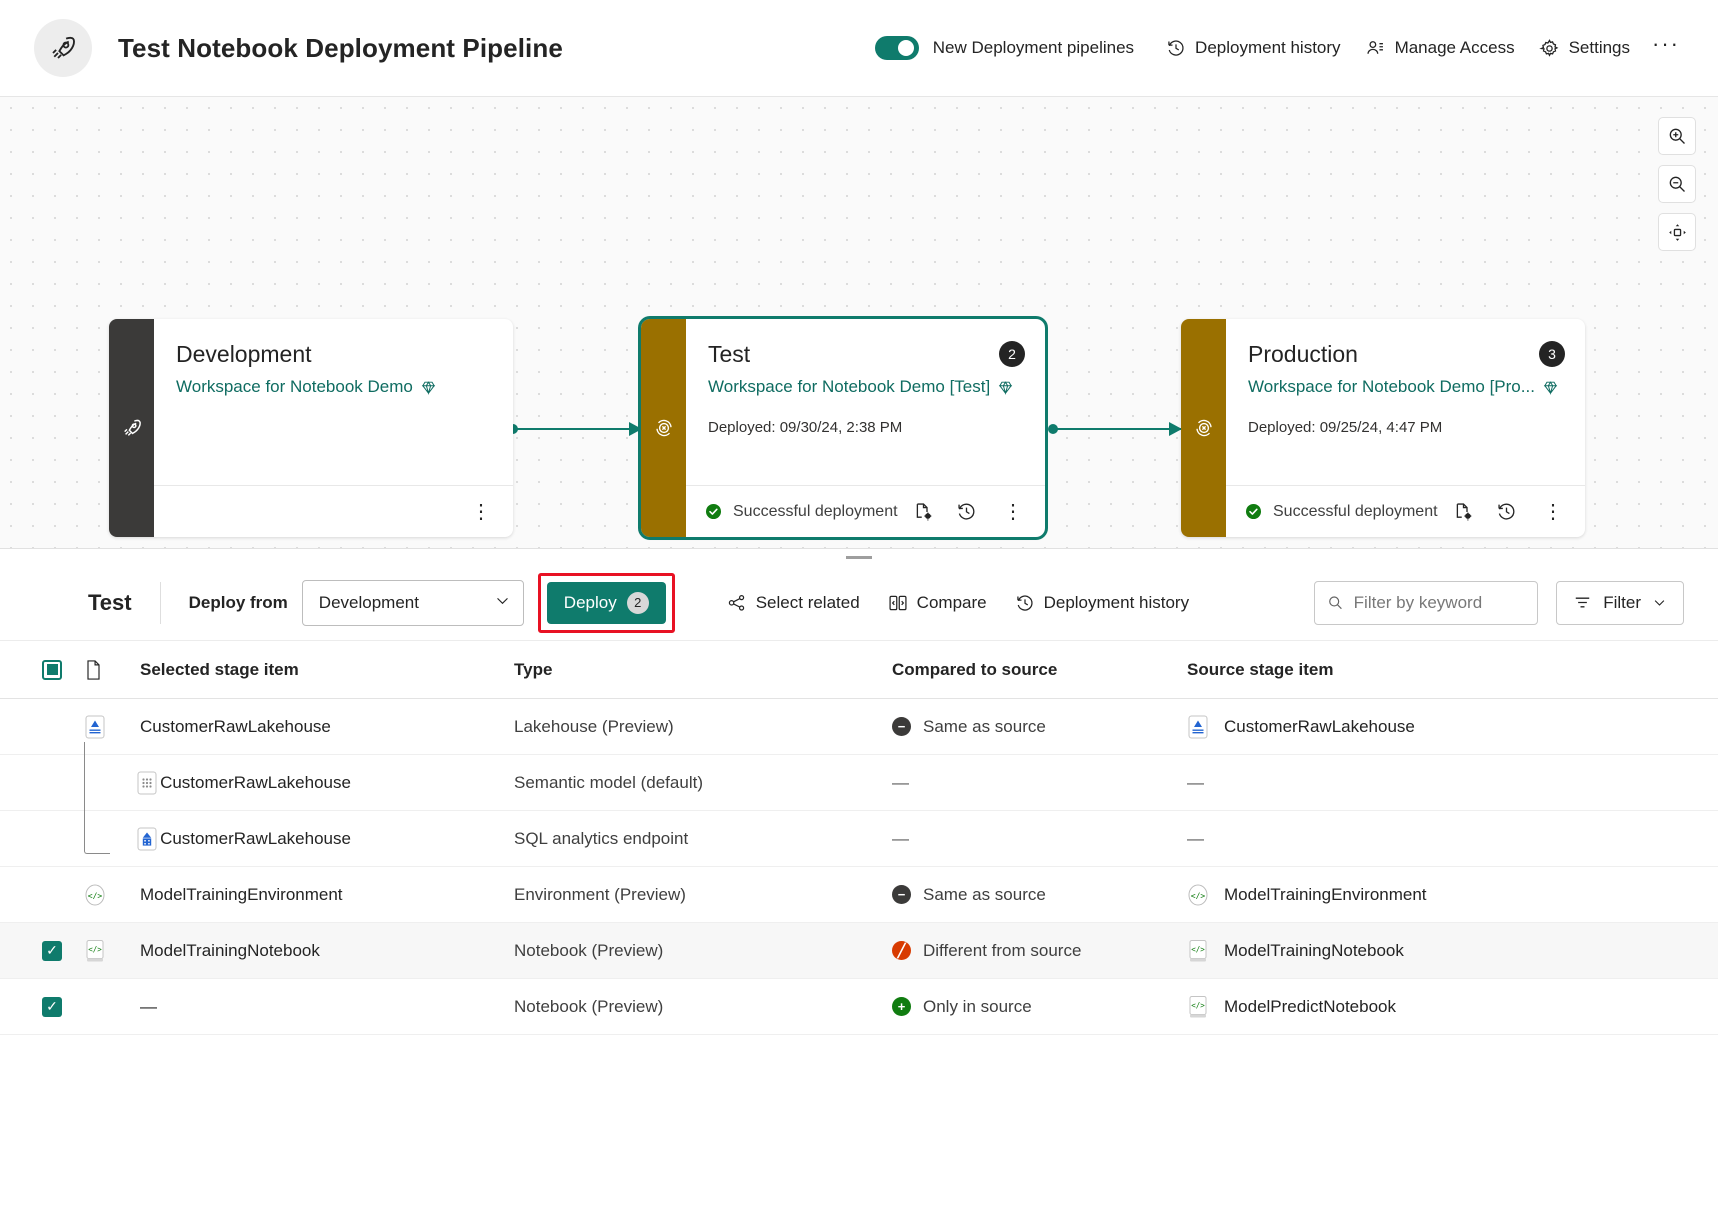  Describe the element at coordinates (801, 511) in the screenshot. I see `stage-status: Successful deployment` at that location.